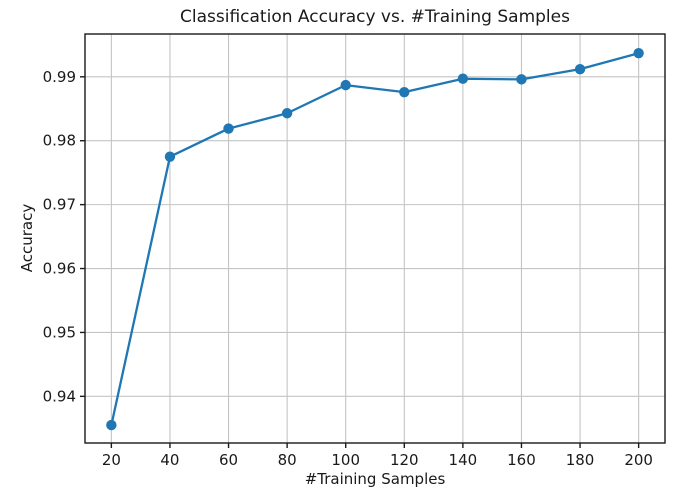 The height and width of the screenshot is (493, 675). I want to click on x-axis-label: #Training Samples, so click(375, 479).